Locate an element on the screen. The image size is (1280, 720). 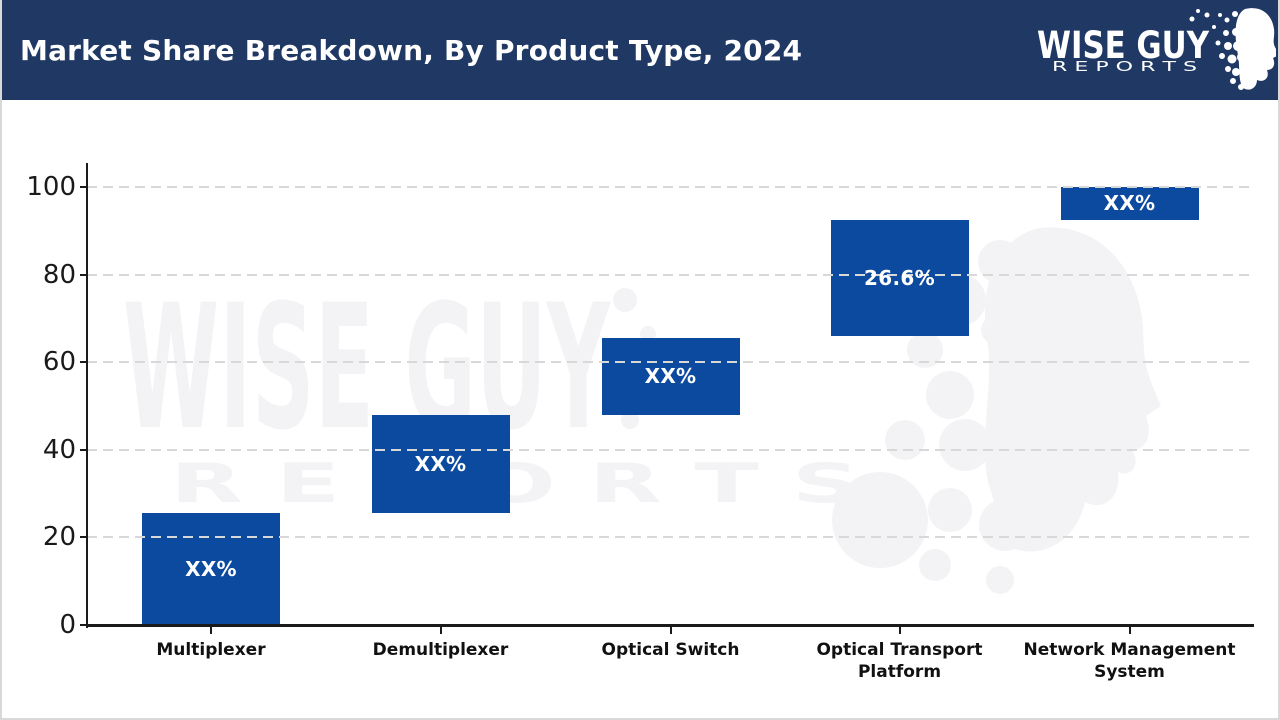
watermark-subtext: R E P O R T S is located at coordinates (515, 483).